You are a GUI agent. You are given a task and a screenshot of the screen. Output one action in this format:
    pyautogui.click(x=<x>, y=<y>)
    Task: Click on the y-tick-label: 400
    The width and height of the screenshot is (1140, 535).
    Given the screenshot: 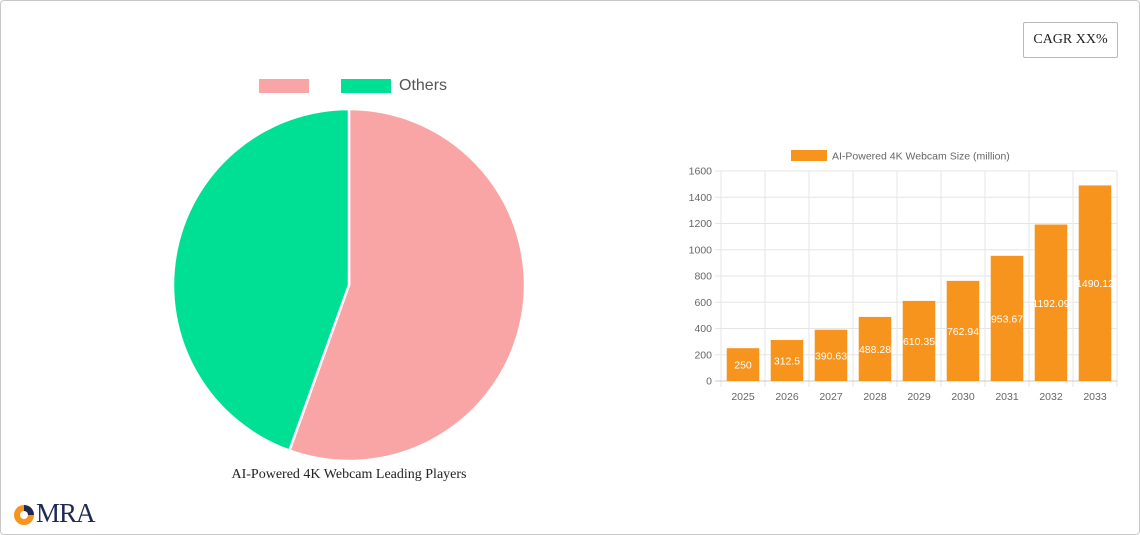 What is the action you would take?
    pyautogui.click(x=703, y=329)
    